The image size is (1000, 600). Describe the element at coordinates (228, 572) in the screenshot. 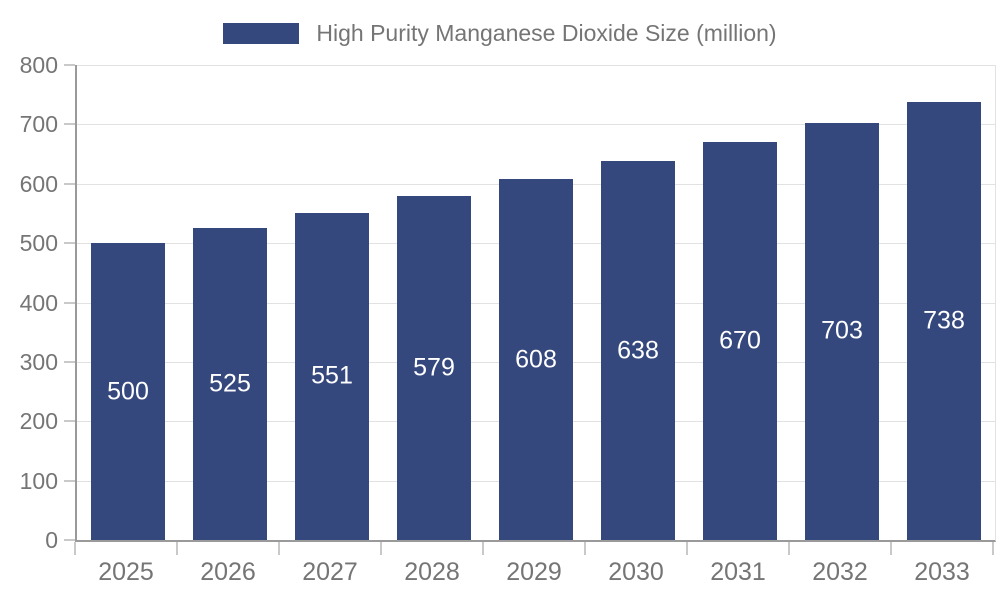

I see `x-tick-label-2026: 2026` at that location.